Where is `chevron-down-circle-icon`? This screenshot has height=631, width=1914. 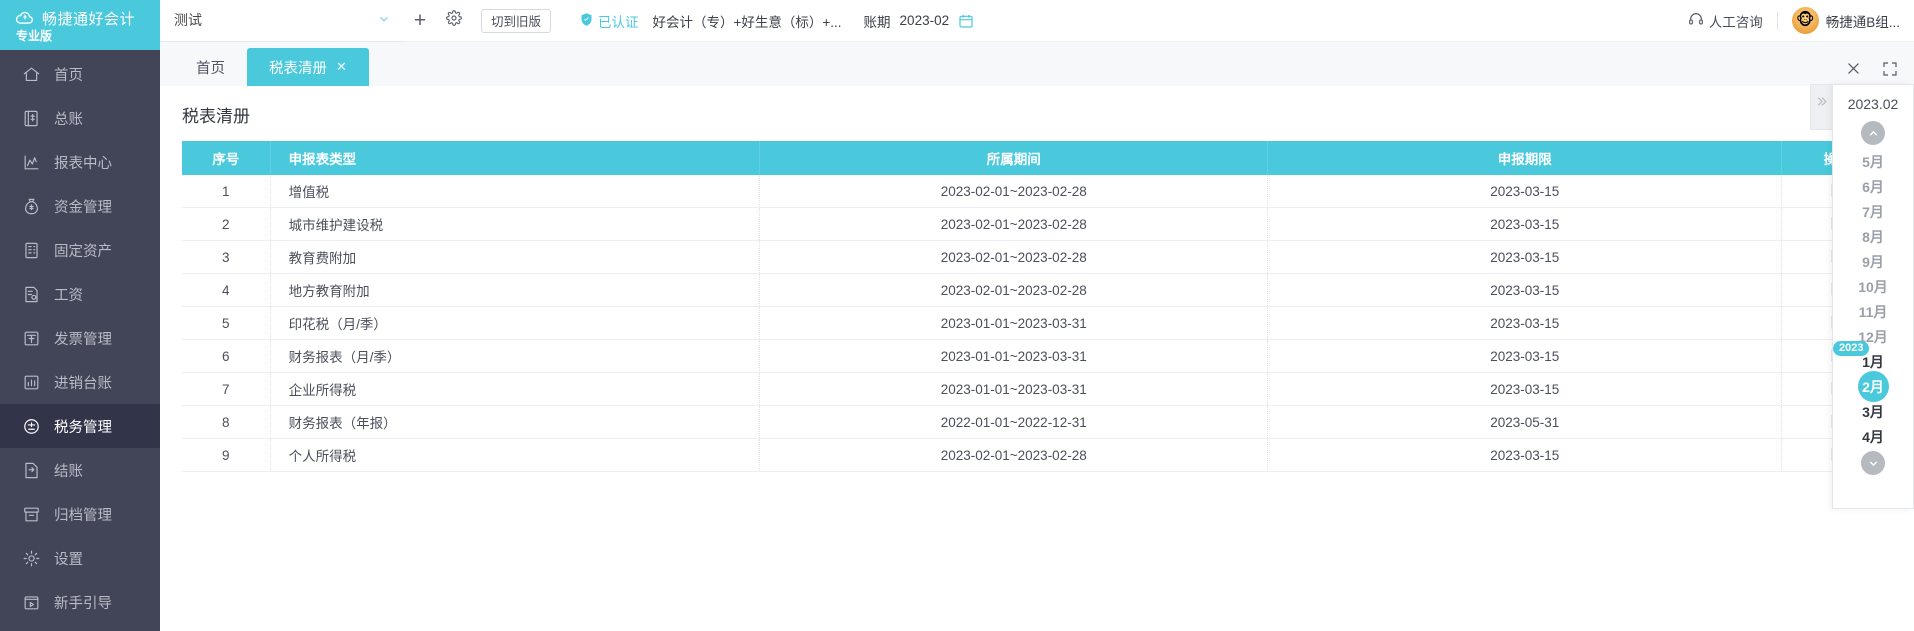 chevron-down-circle-icon is located at coordinates (1873, 463).